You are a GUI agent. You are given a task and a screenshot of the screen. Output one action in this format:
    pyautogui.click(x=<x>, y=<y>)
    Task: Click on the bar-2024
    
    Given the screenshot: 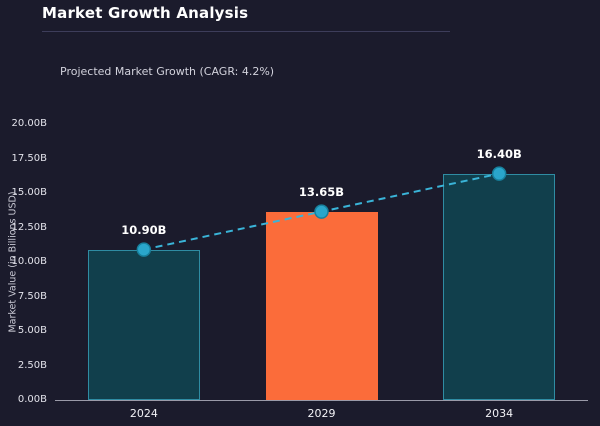 What is the action you would take?
    pyautogui.click(x=143, y=324)
    